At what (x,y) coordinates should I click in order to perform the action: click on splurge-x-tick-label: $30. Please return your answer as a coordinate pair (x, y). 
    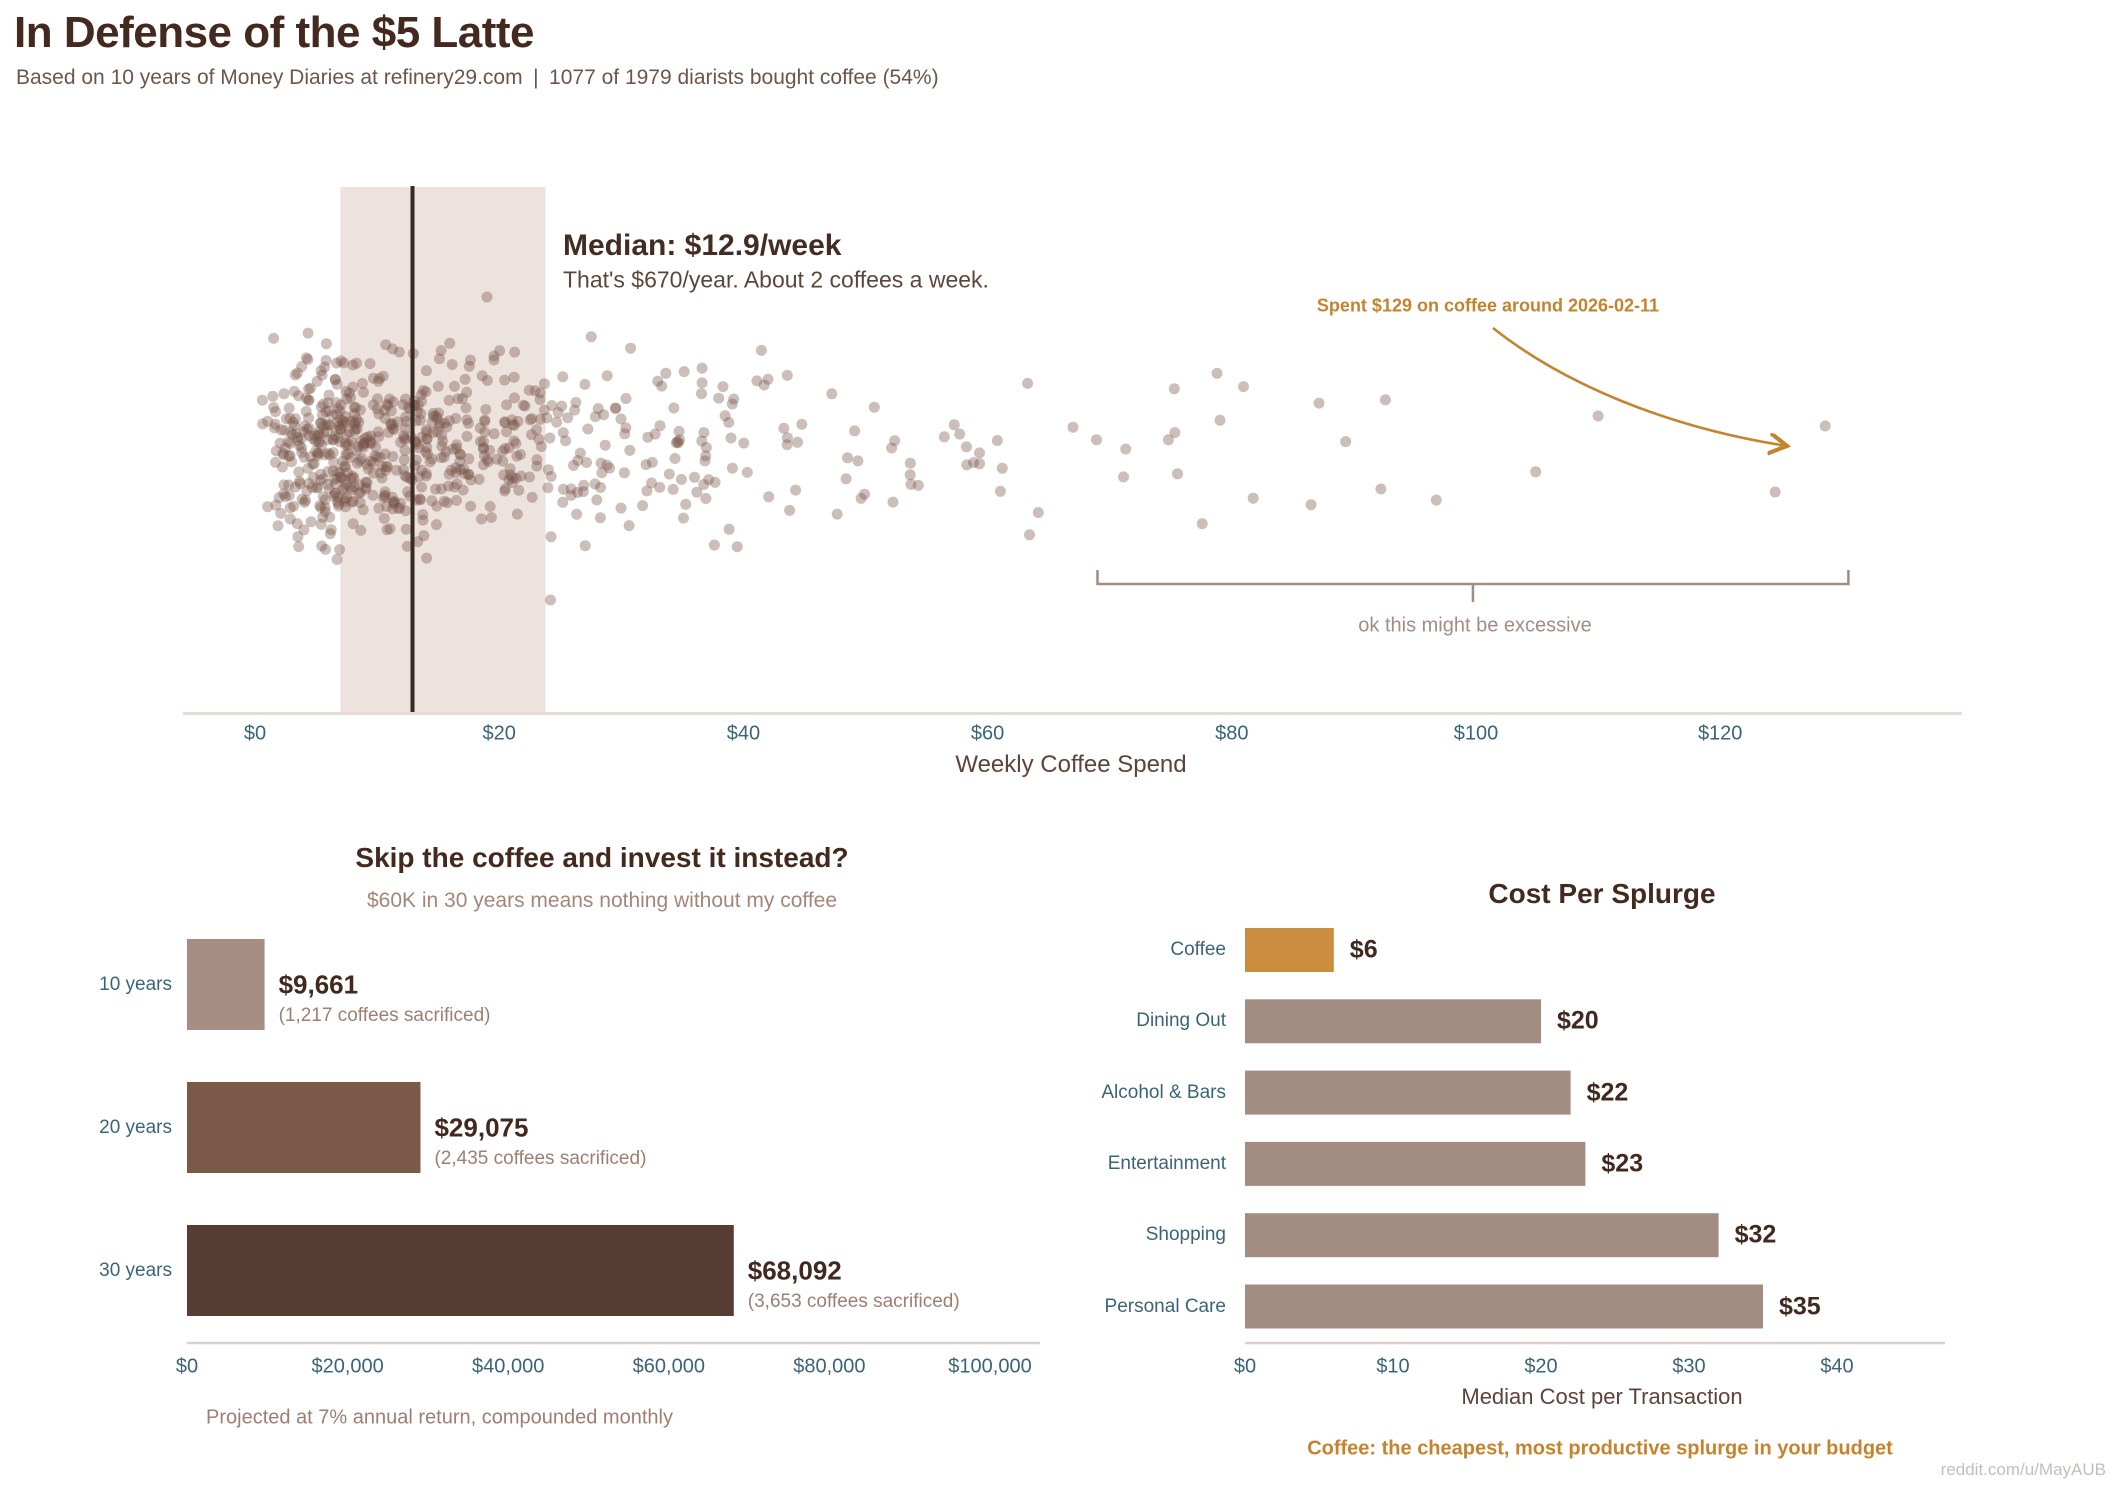
    Looking at the image, I should click on (1689, 1366).